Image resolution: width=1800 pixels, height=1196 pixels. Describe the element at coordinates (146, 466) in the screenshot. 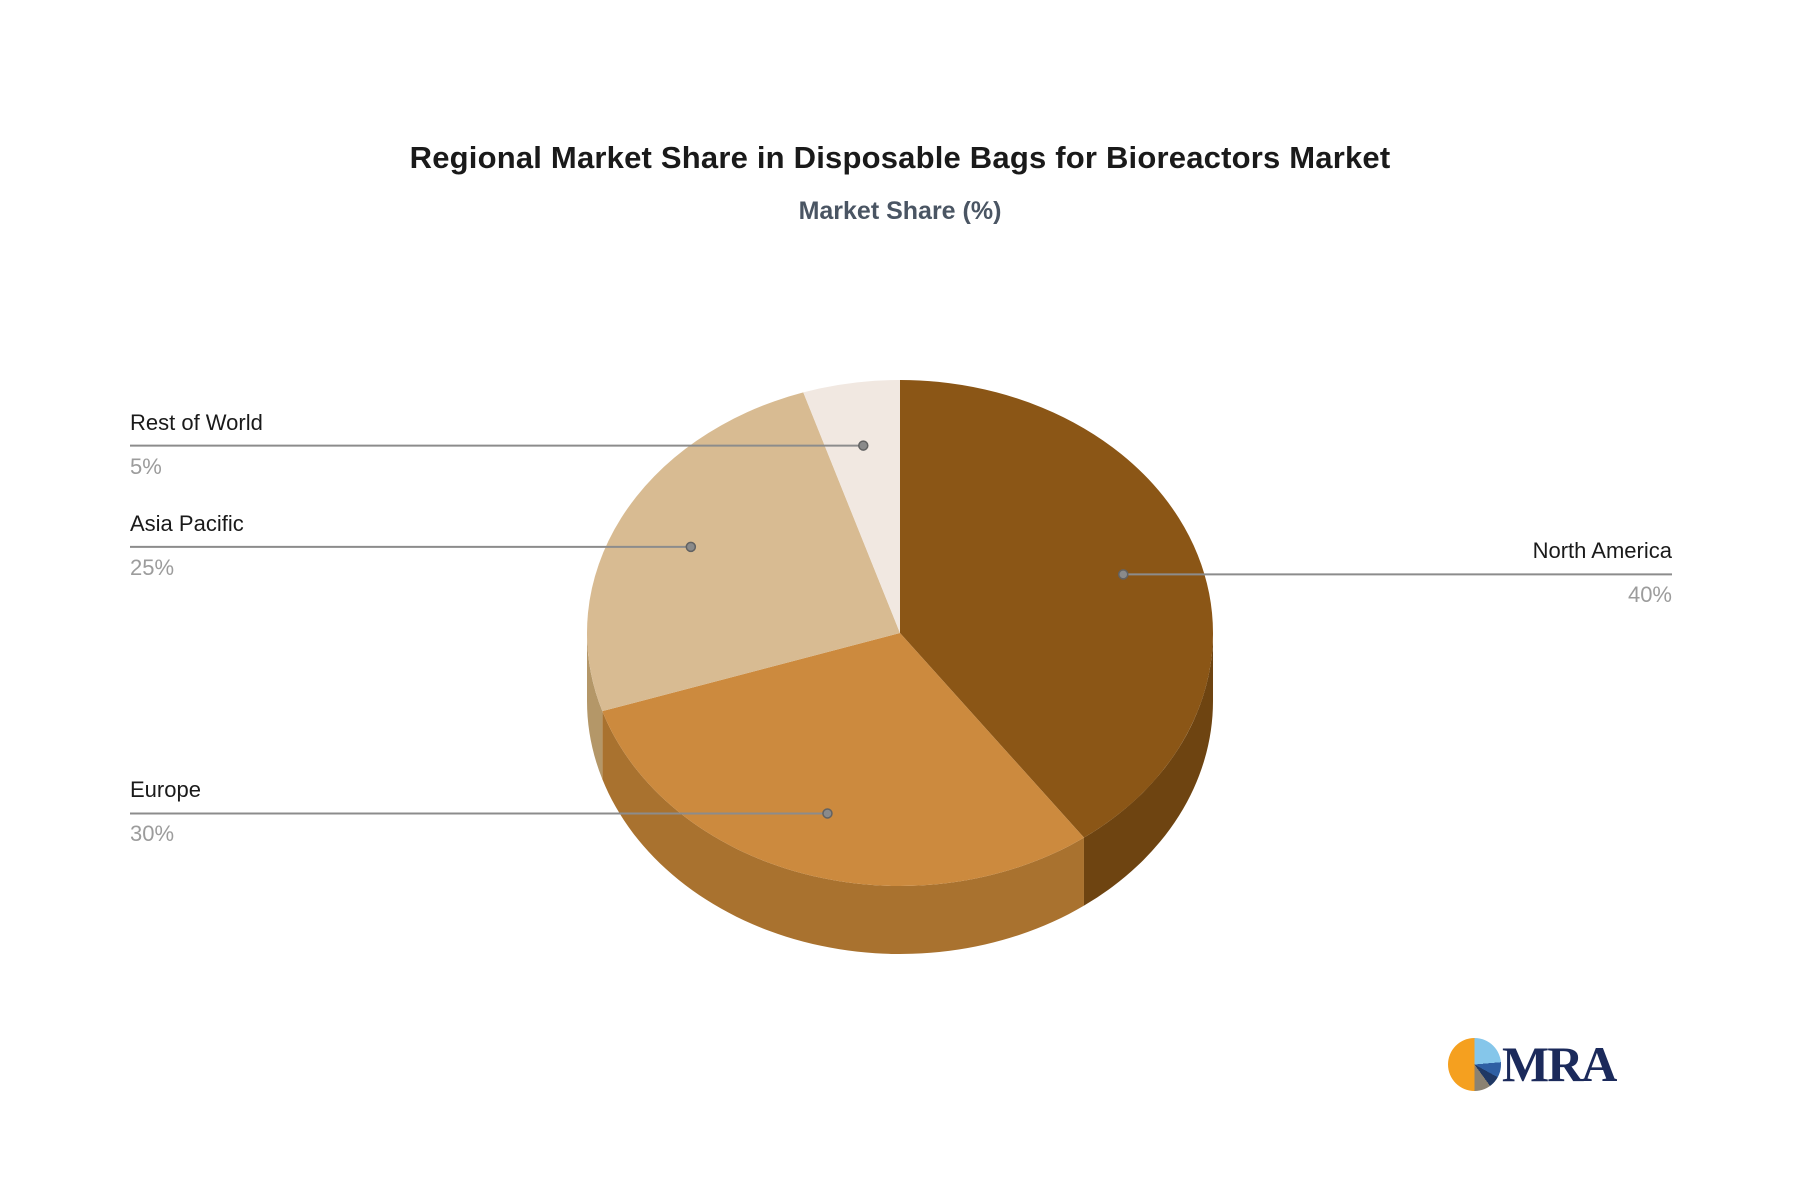

I see `percent-rest-of-world: 5%` at that location.